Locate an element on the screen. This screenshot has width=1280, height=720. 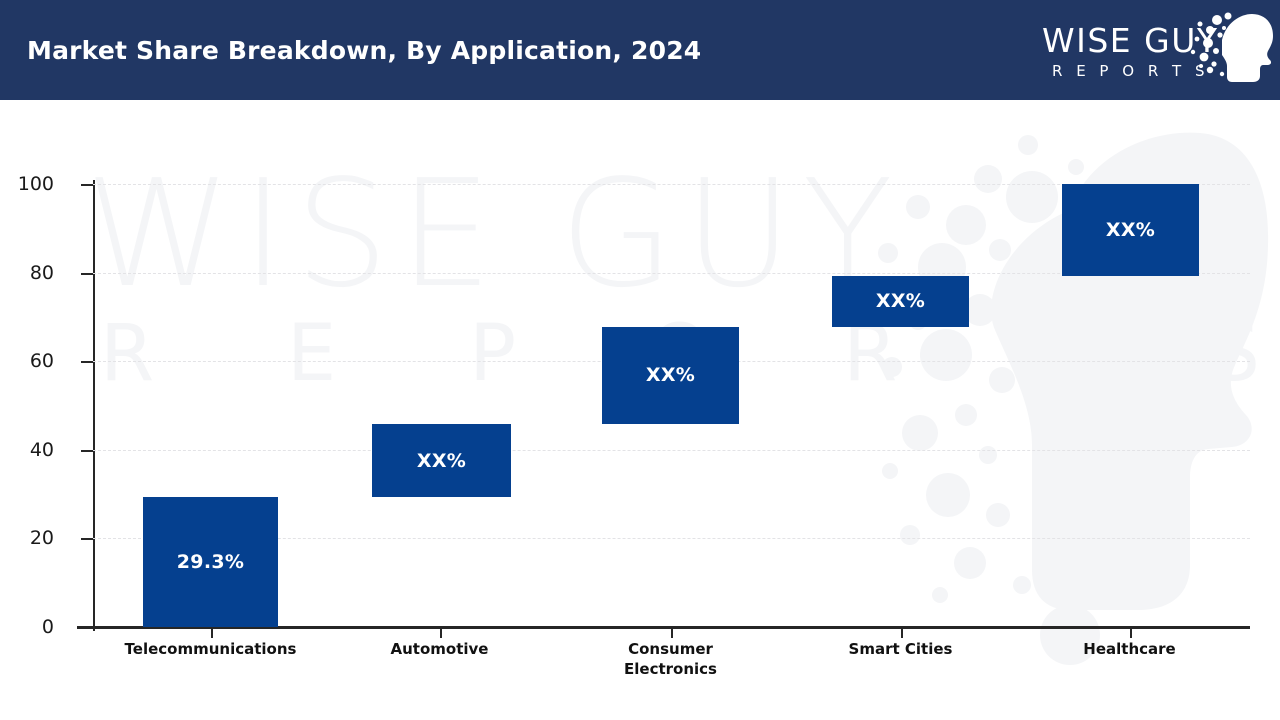
wise-guy-reports-logo: WISE GUY R E P O R T S is located at coordinates (1149, 51).